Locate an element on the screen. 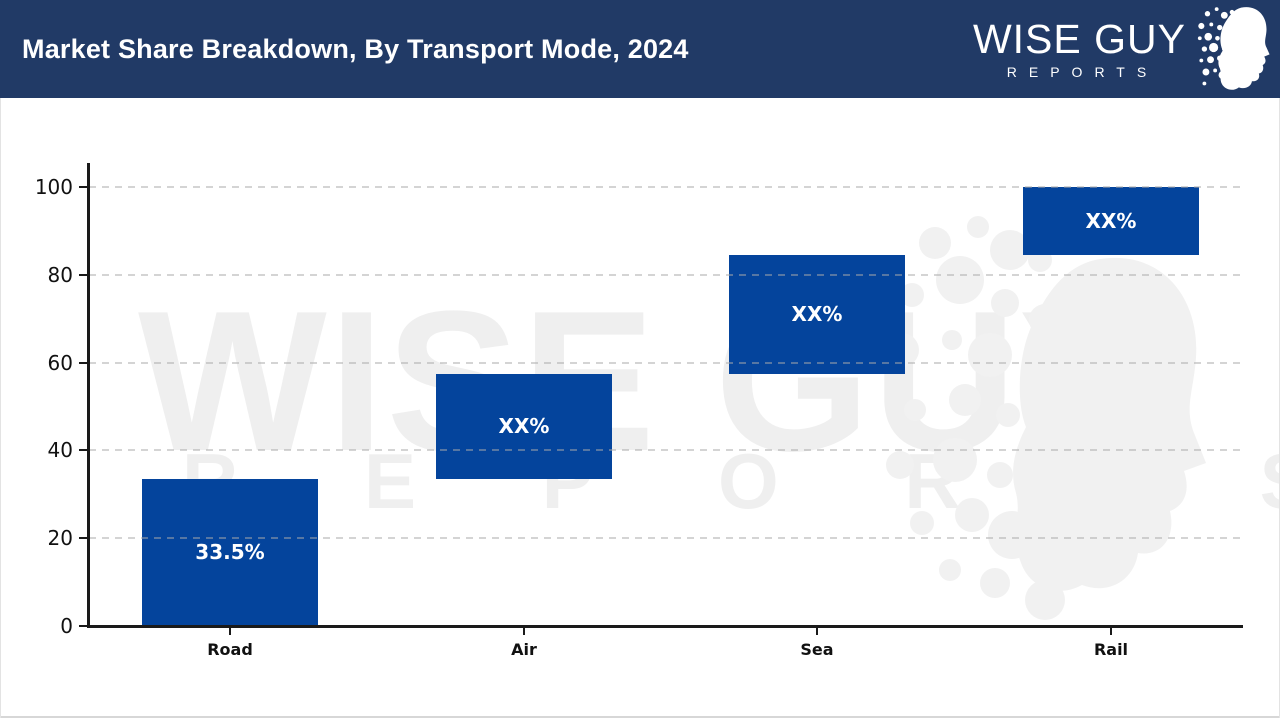 The height and width of the screenshot is (720, 1280). bar-air: XX% is located at coordinates (524, 426).